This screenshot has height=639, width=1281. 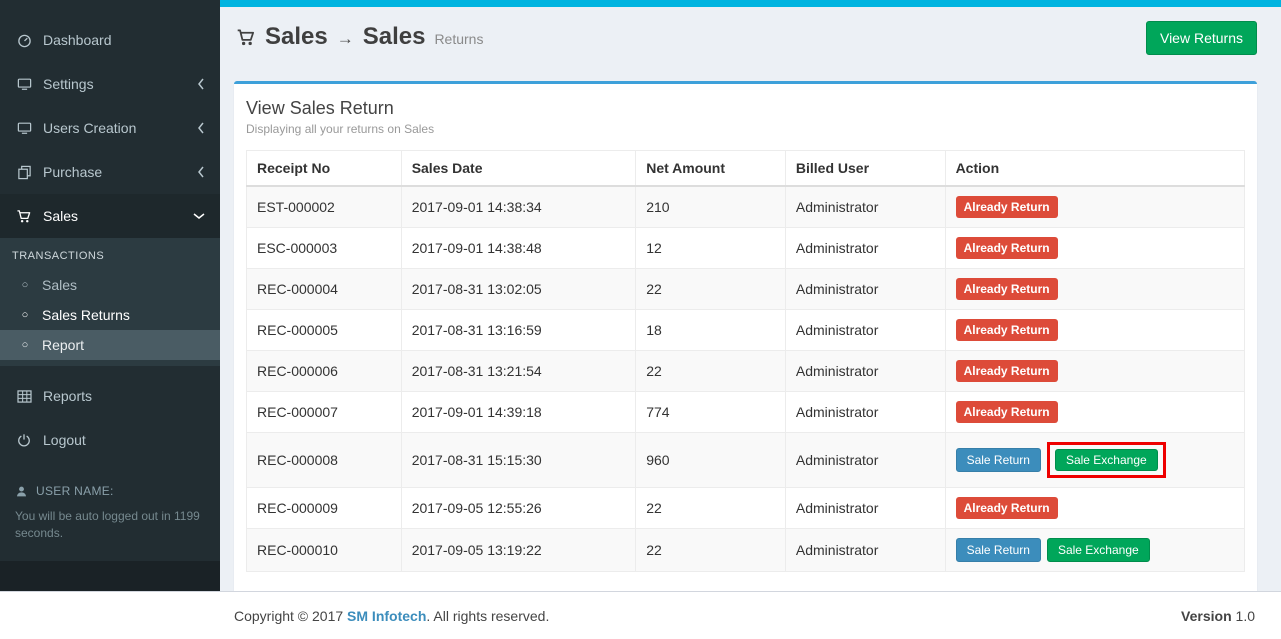 I want to click on chevron-down-icon, so click(x=199, y=216).